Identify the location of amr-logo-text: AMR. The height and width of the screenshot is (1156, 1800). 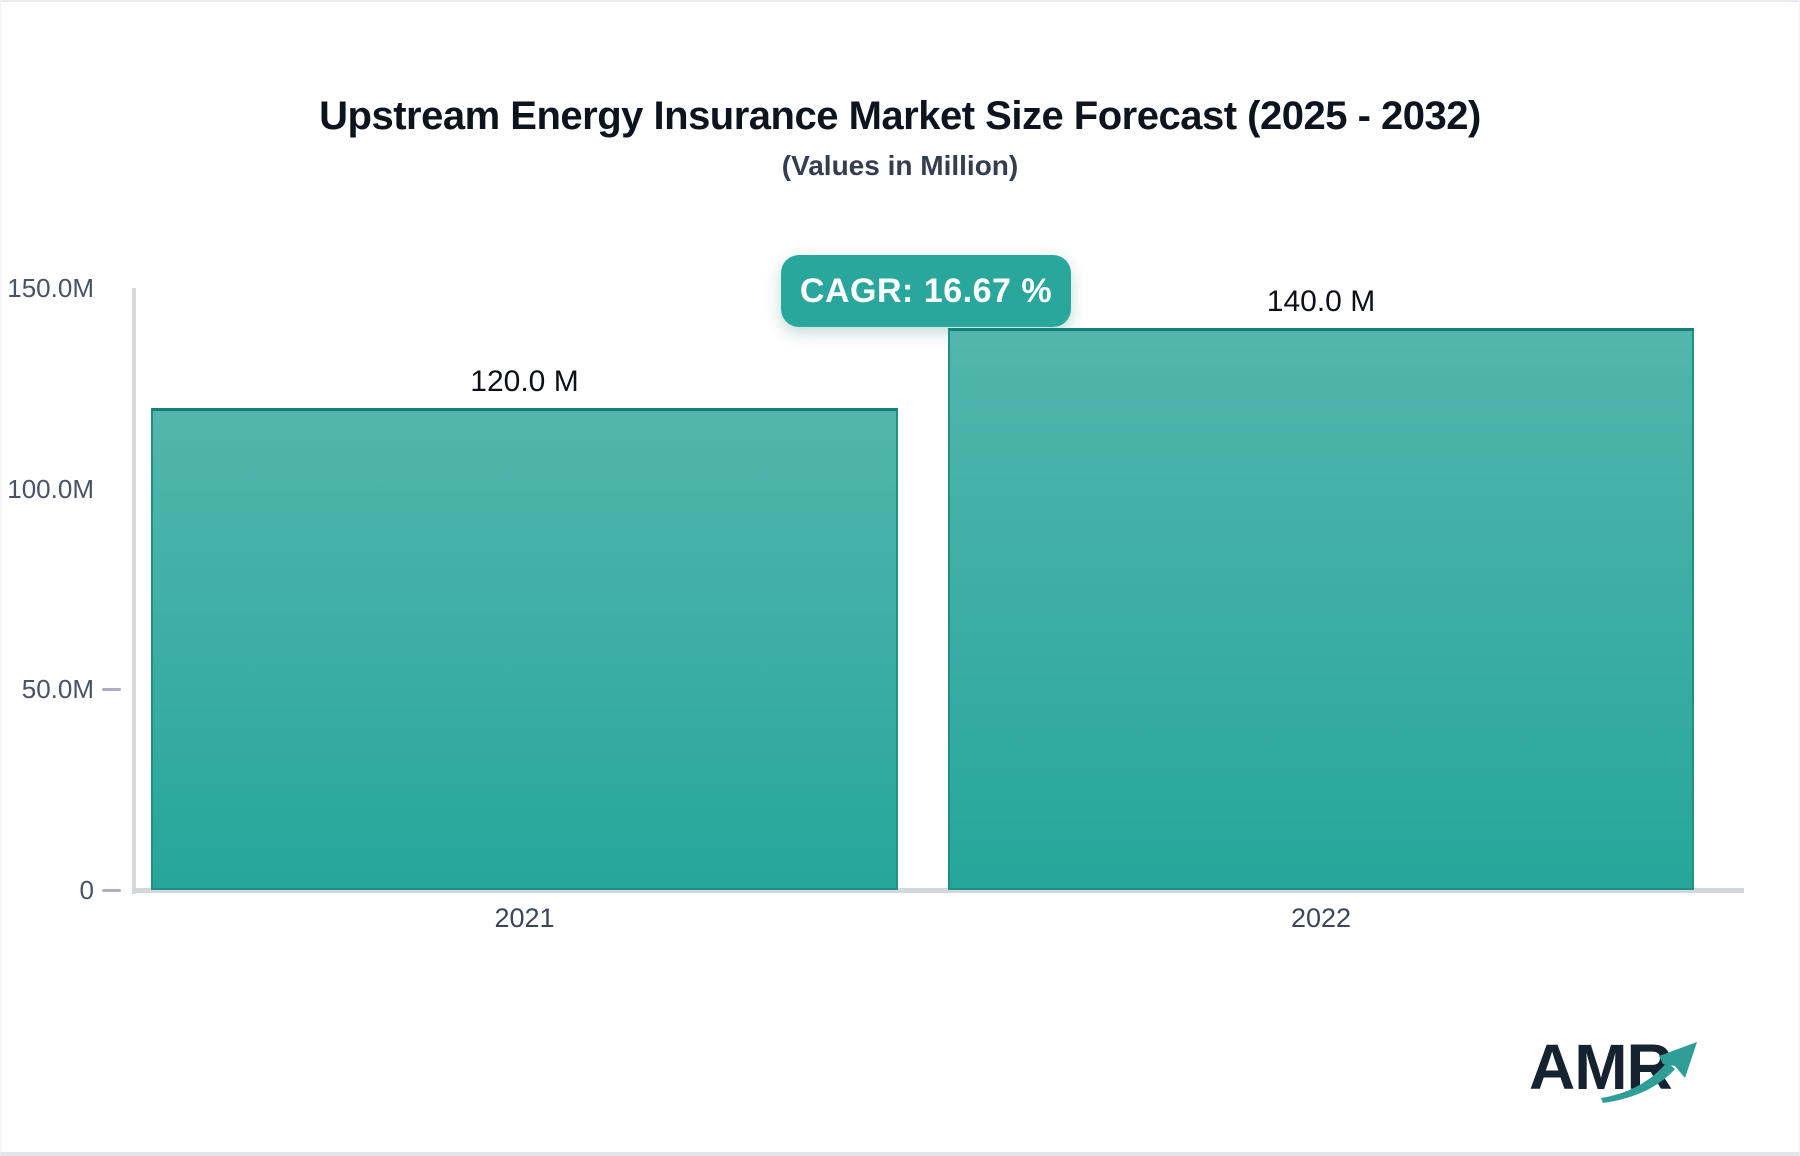
(1601, 1067).